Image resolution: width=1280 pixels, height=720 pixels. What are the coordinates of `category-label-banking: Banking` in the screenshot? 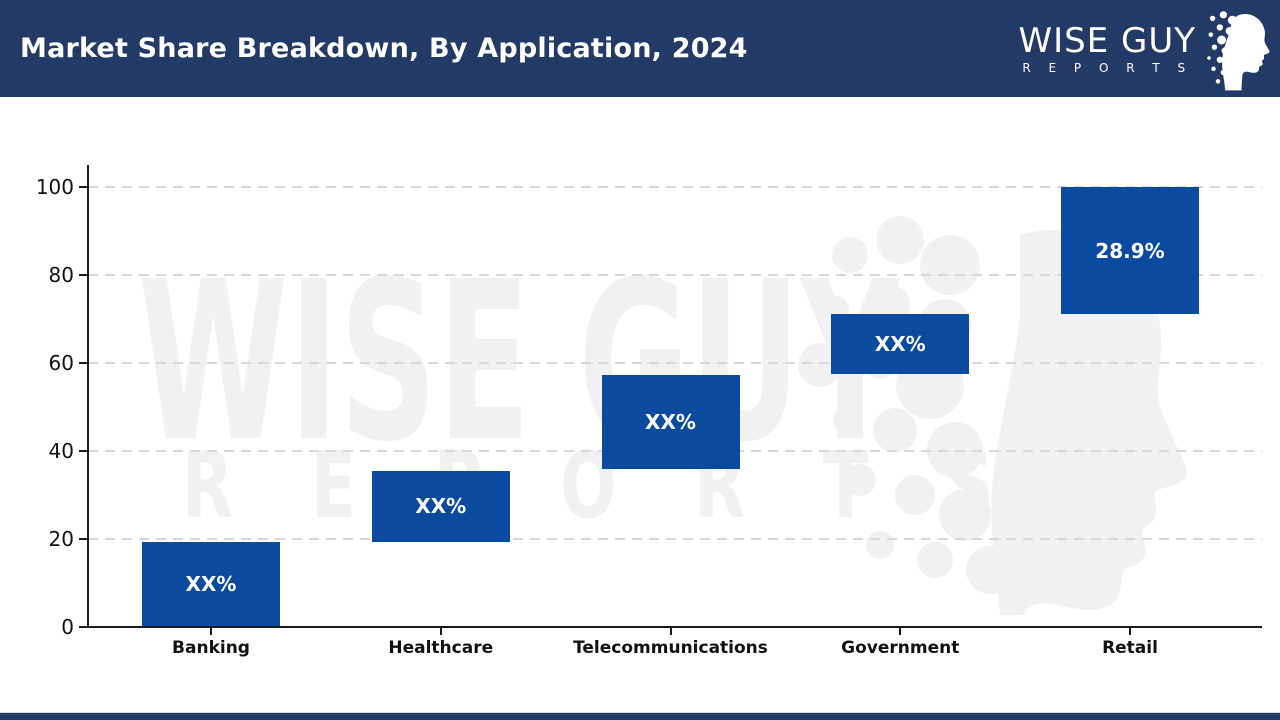 It's located at (211, 648).